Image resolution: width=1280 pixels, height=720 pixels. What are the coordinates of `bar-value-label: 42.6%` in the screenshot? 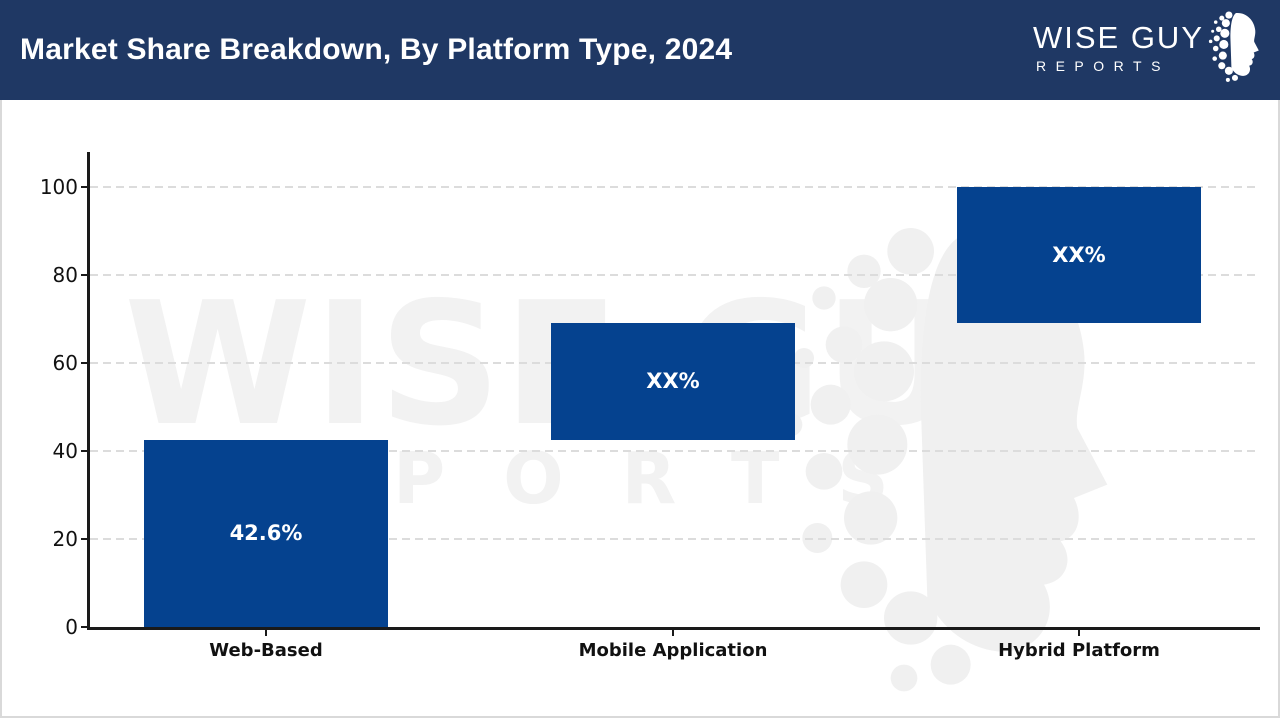 It's located at (266, 533).